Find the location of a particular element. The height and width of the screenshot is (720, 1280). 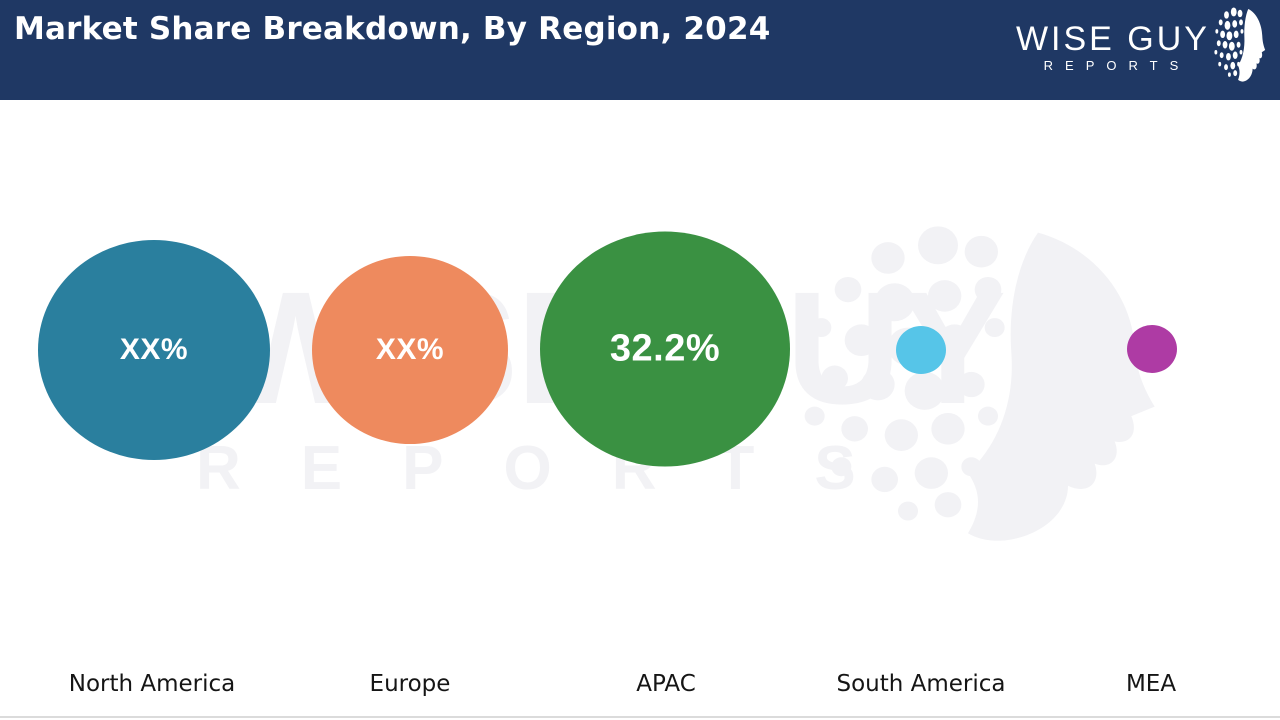

wiseguy-head-icon is located at coordinates (1240, 44).